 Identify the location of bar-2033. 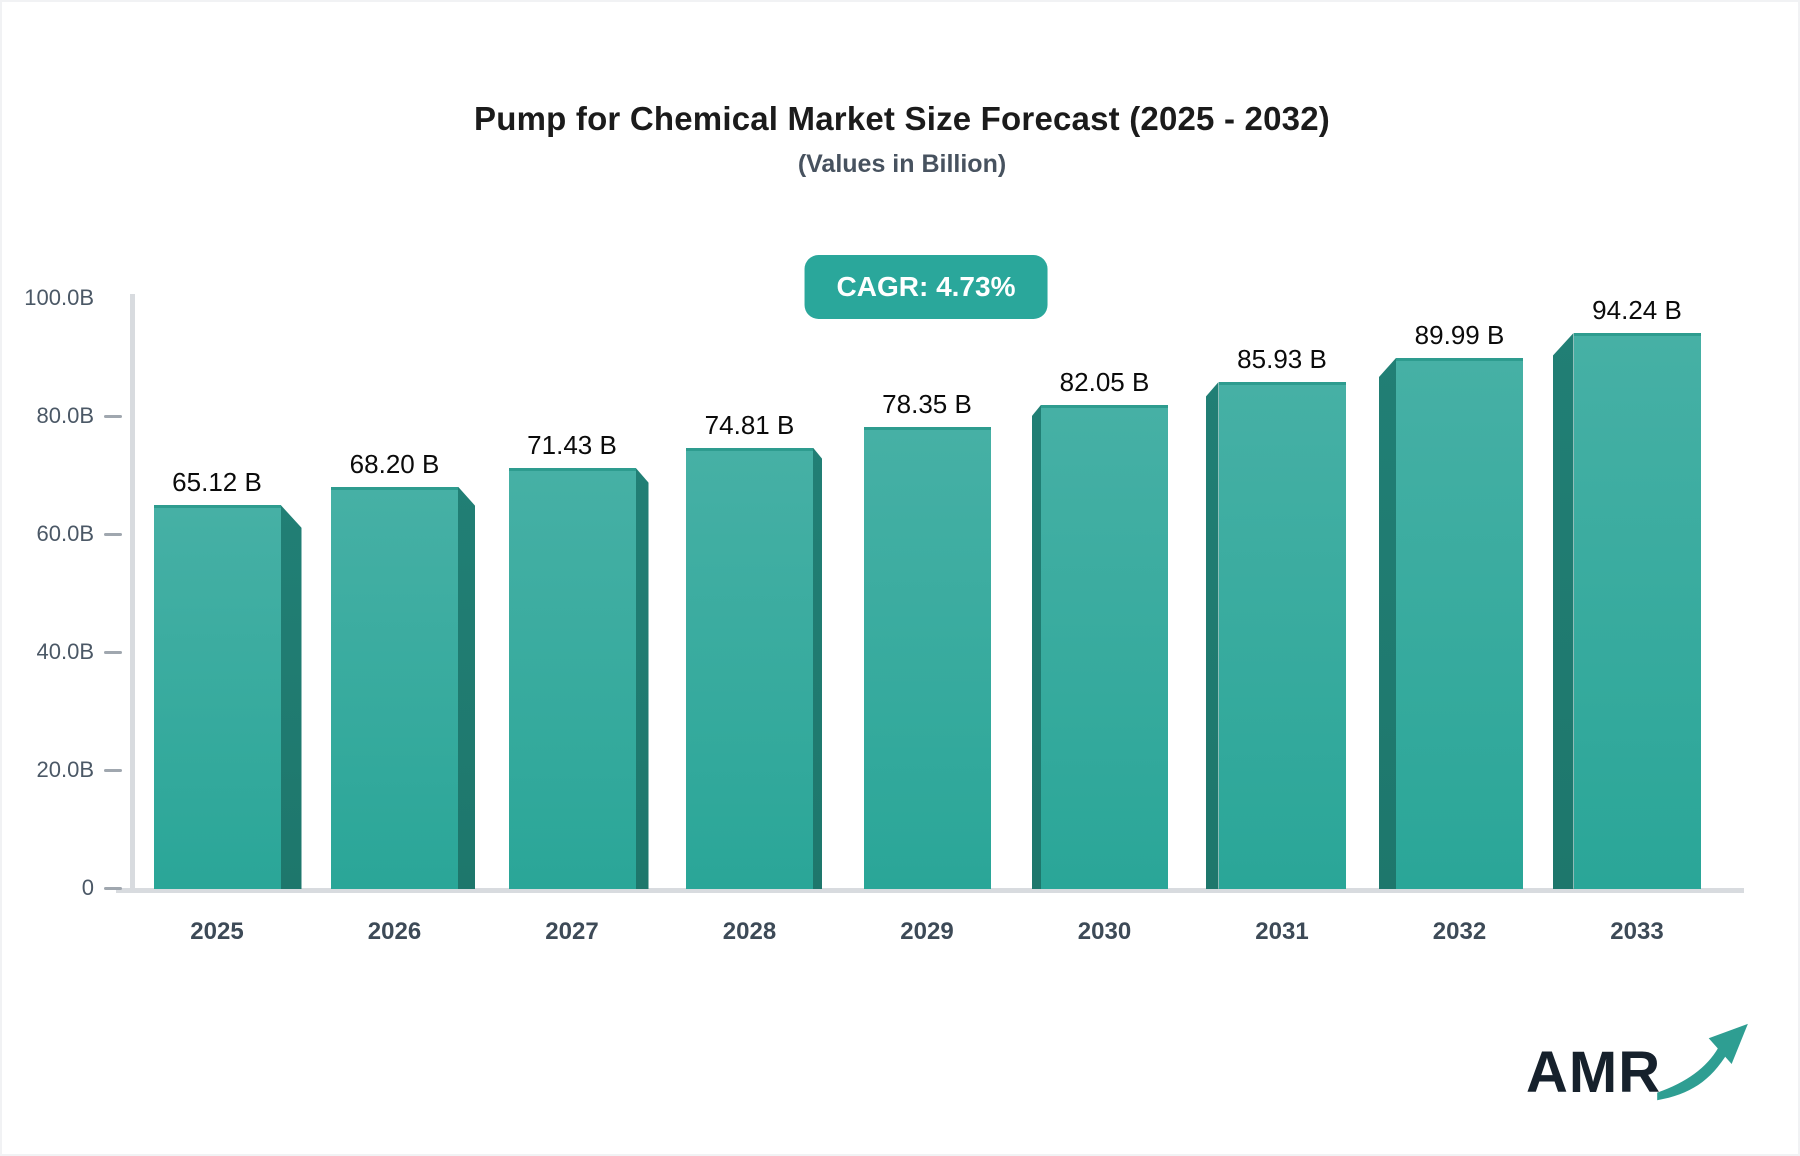
(1637, 610).